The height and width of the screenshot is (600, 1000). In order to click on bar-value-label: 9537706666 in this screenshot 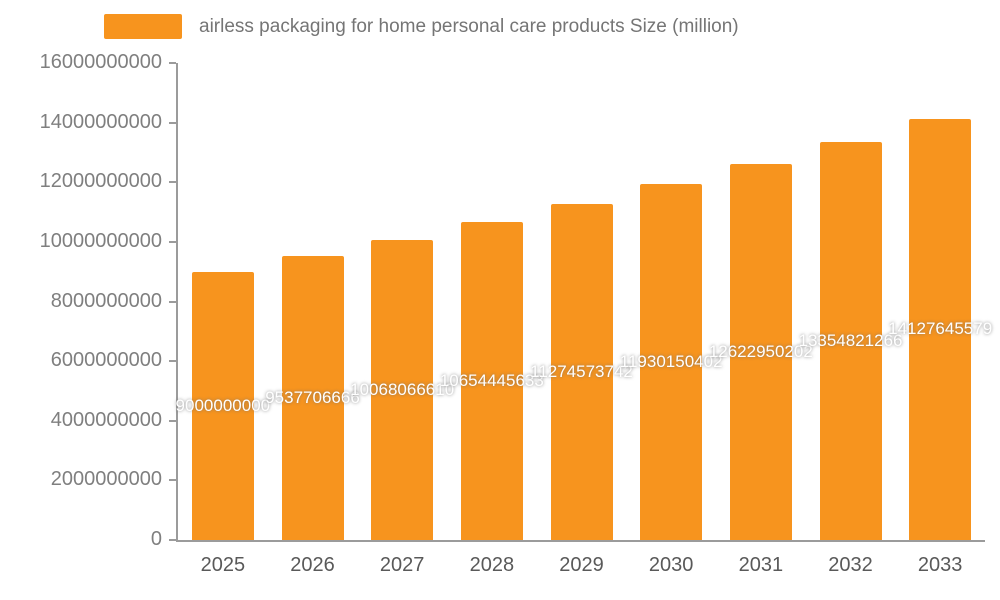, I will do `click(312, 397)`.